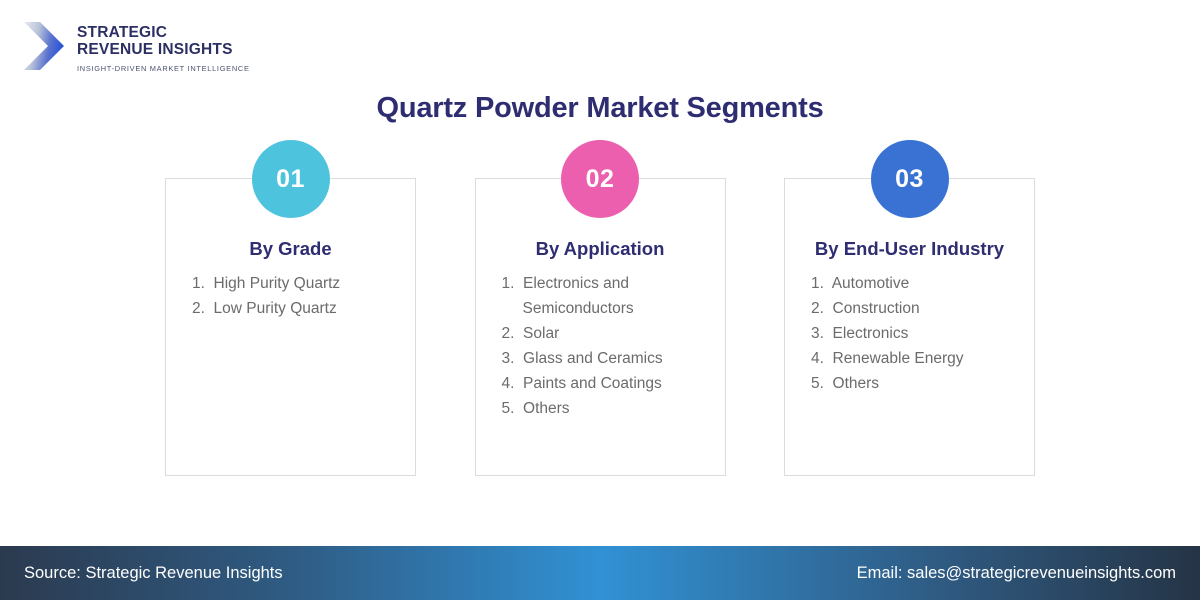 Image resolution: width=1200 pixels, height=600 pixels. Describe the element at coordinates (578, 296) in the screenshot. I see `list-item-label: Electronics and Semiconductors` at that location.